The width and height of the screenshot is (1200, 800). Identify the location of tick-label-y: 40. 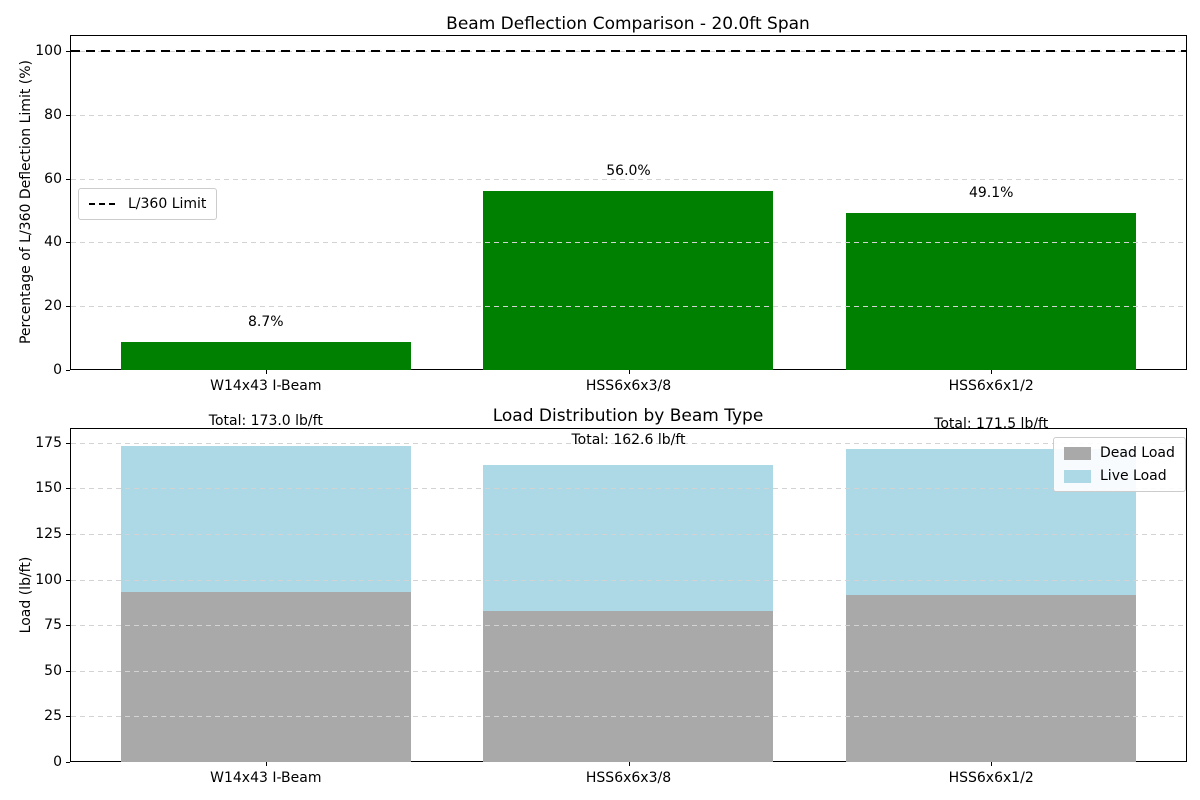
(53, 242).